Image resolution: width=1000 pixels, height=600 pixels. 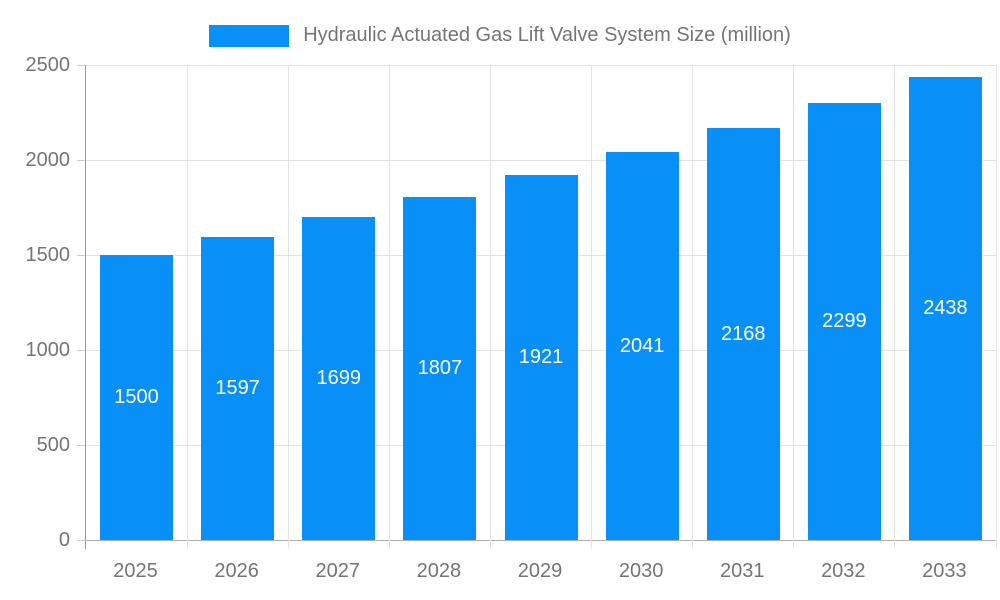 What do you see at coordinates (48, 350) in the screenshot?
I see `y-axis-label: 1000` at bounding box center [48, 350].